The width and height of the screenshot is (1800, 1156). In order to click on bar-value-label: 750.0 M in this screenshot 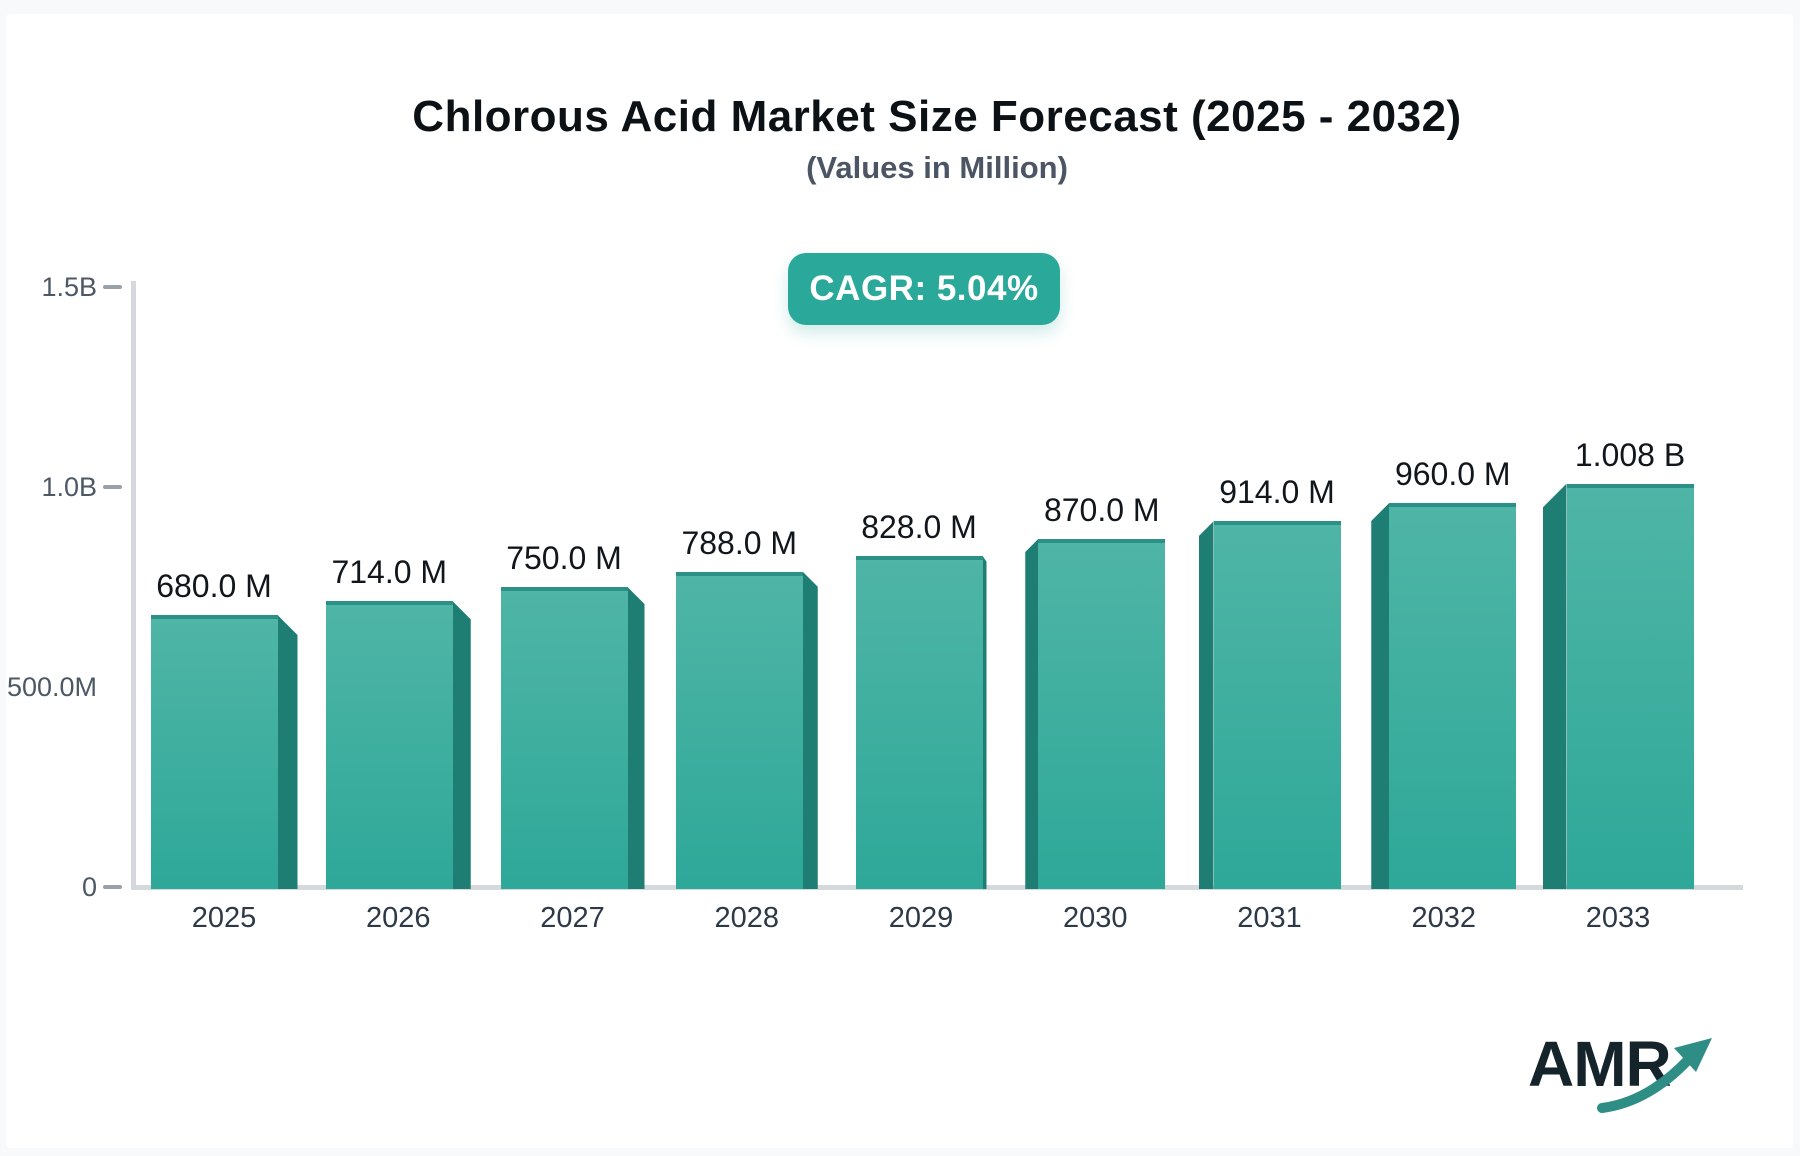, I will do `click(564, 558)`.